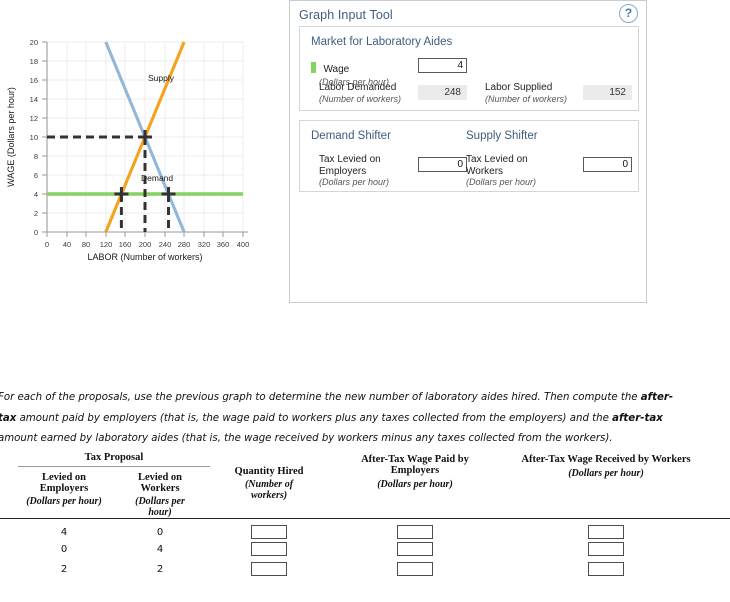 The image size is (730, 602). I want to click on svg-text: 80, so click(86, 244).